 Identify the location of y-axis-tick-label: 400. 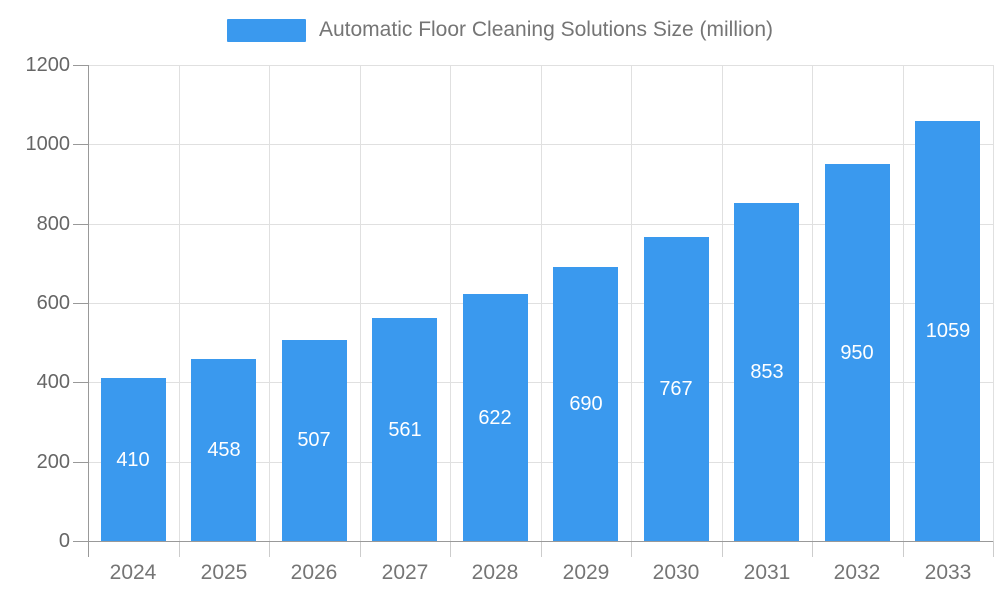
(53, 382).